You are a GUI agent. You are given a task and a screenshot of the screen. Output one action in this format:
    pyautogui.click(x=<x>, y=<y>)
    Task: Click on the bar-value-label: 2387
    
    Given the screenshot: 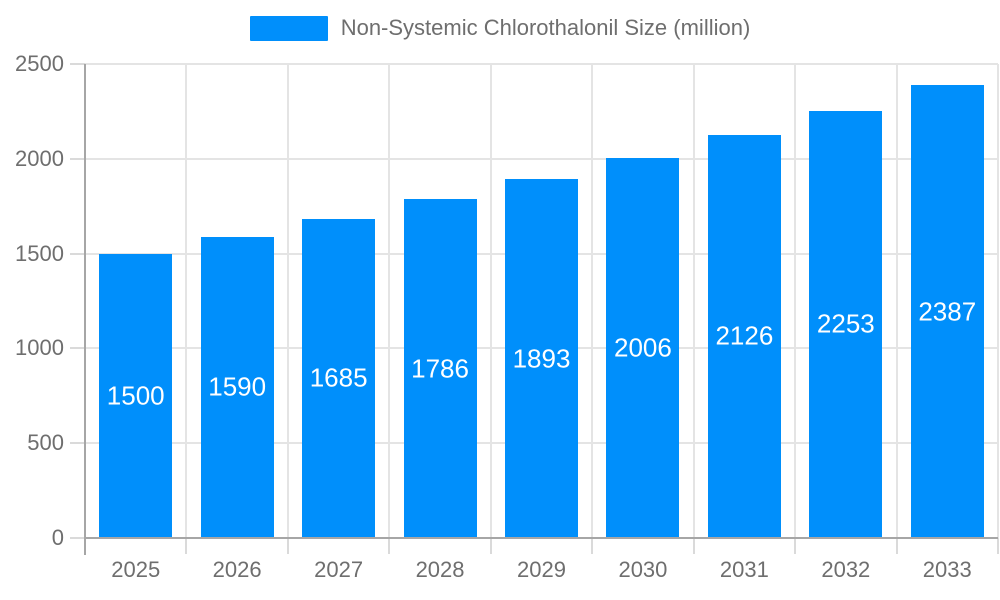 What is the action you would take?
    pyautogui.click(x=947, y=311)
    